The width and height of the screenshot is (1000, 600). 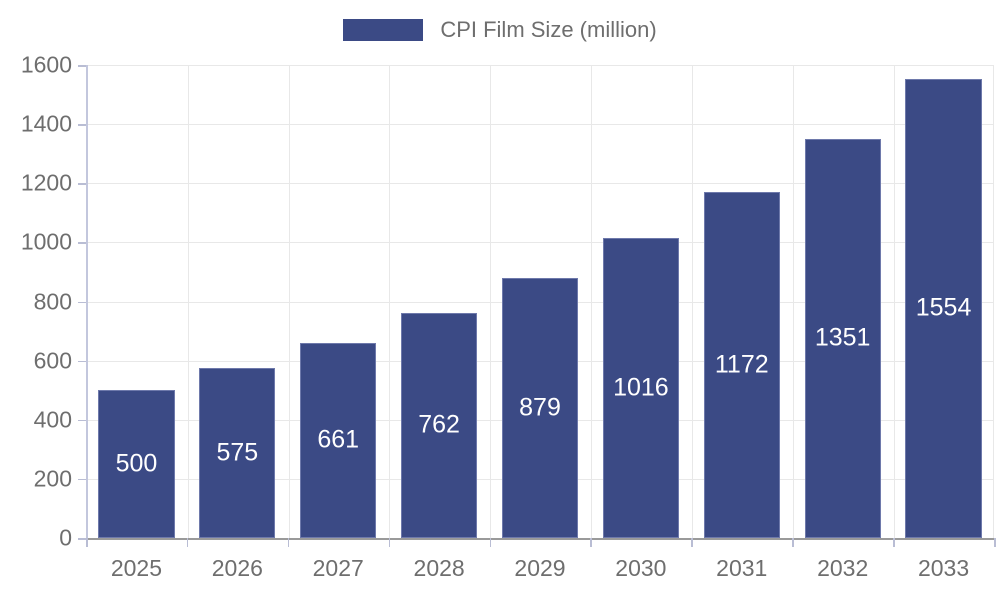 I want to click on y-axis-tick-label: 1600, so click(x=46, y=64).